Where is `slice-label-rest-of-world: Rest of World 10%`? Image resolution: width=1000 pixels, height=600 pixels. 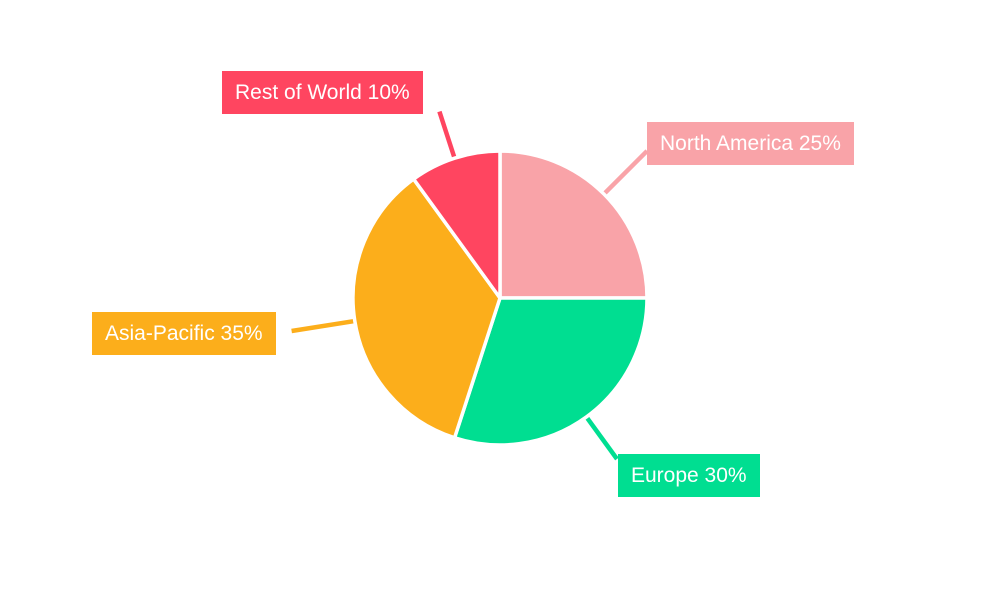 slice-label-rest-of-world: Rest of World 10% is located at coordinates (322, 92).